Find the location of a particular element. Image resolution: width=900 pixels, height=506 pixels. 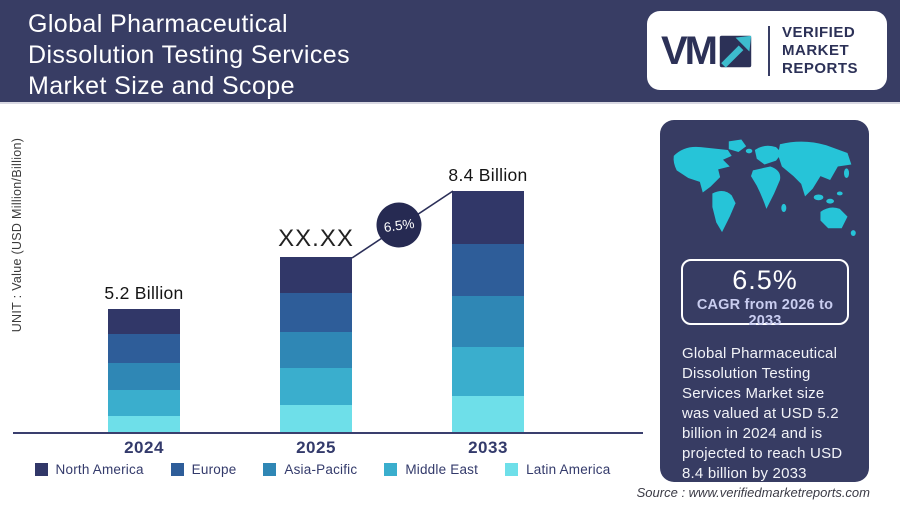

bar-2024-segment-north-america is located at coordinates (144, 321).